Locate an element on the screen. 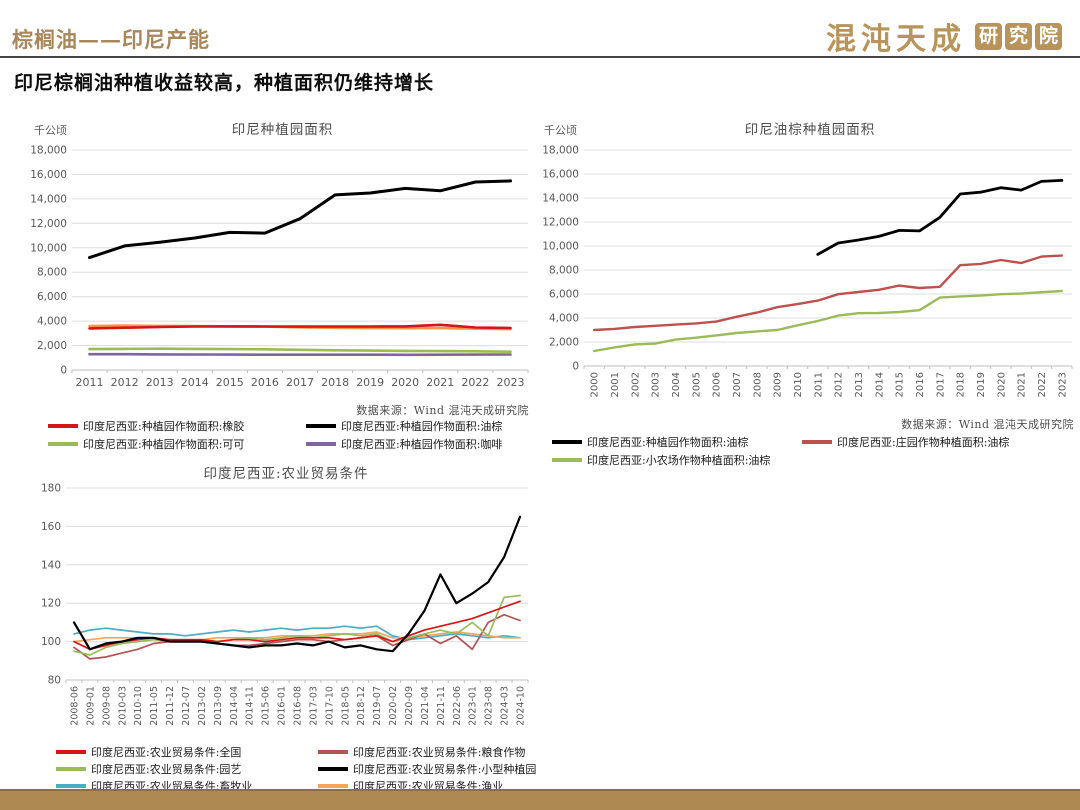  svg-text: 2018-05 is located at coordinates (345, 706).